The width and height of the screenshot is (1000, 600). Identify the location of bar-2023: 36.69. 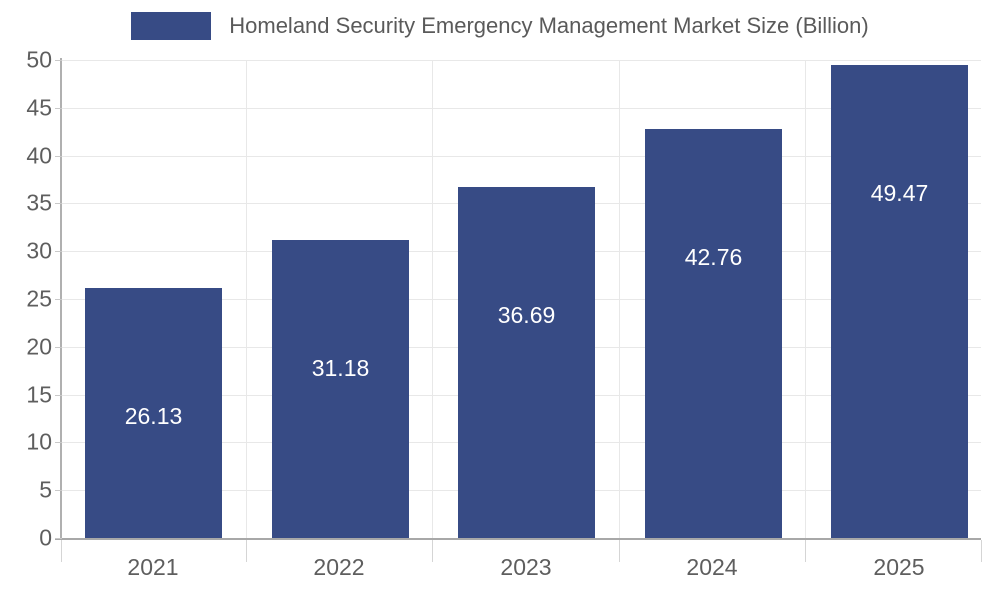
(526, 362).